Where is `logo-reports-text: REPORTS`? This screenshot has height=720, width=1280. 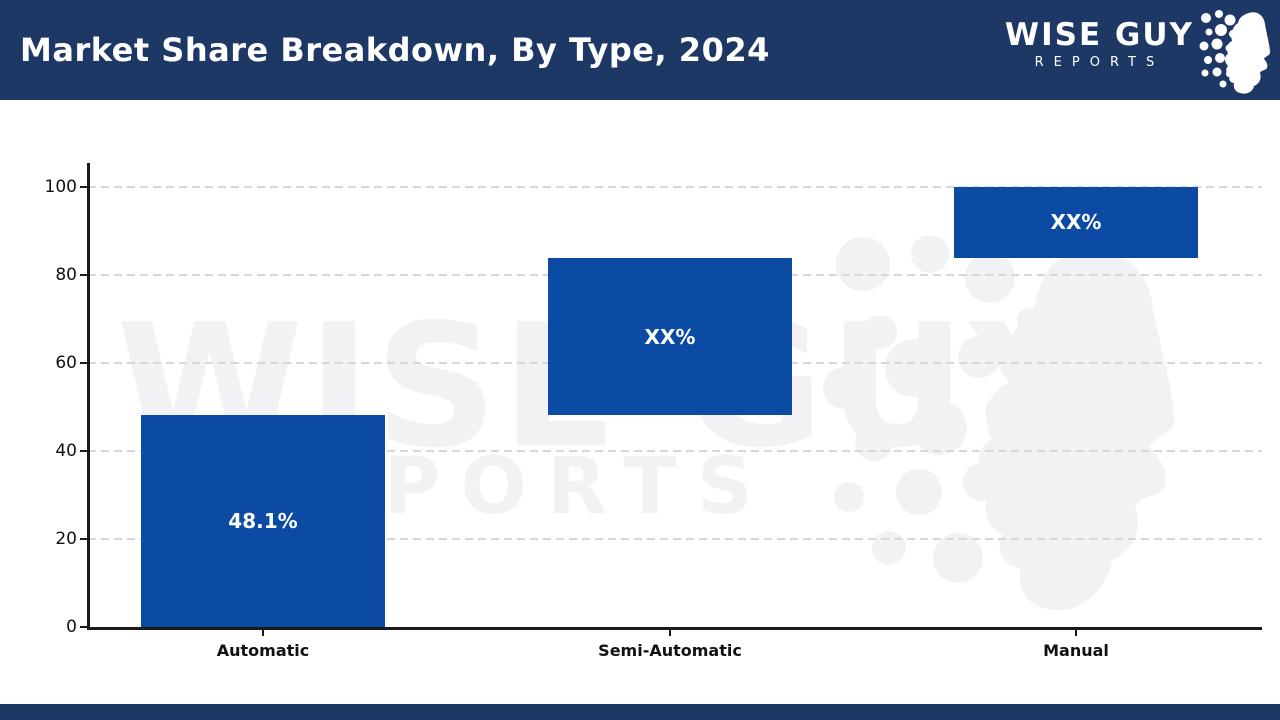
logo-reports-text: REPORTS is located at coordinates (1099, 62).